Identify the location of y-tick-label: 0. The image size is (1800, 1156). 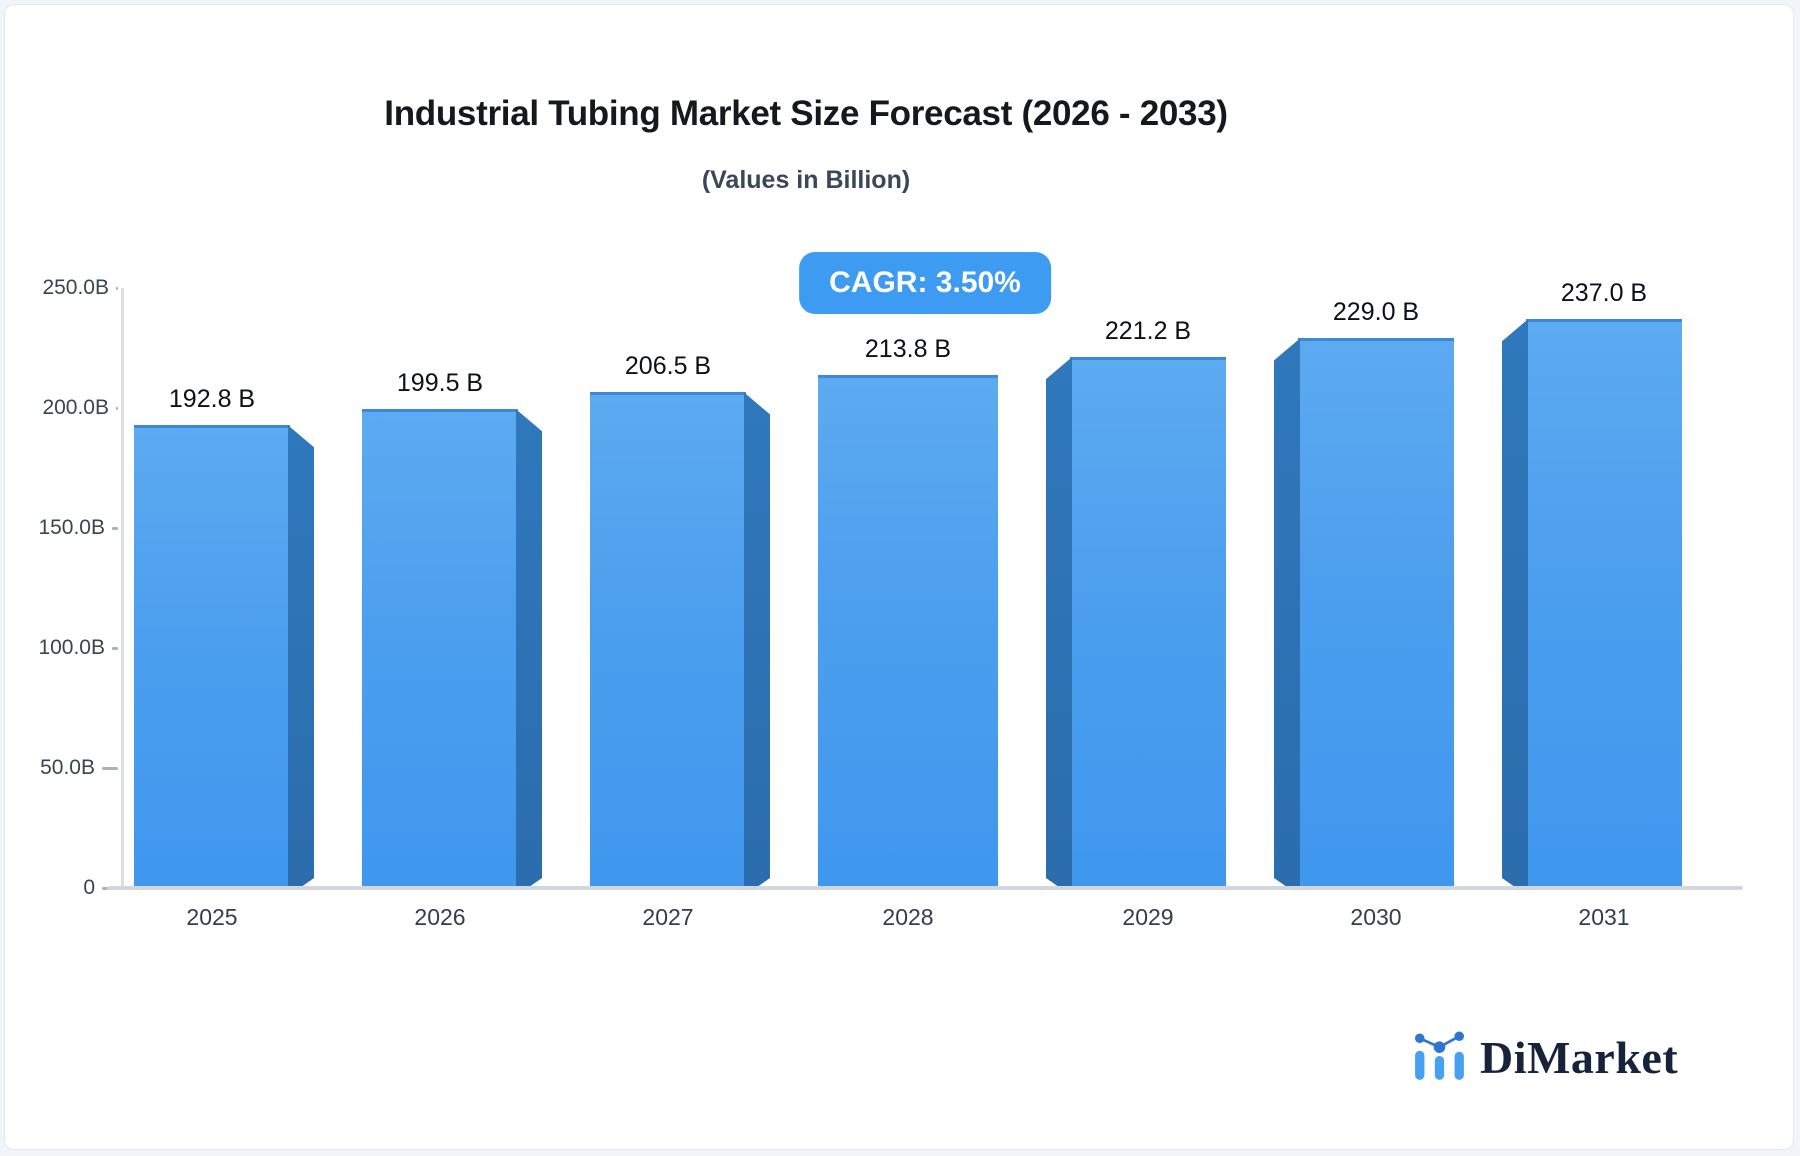
(89, 887).